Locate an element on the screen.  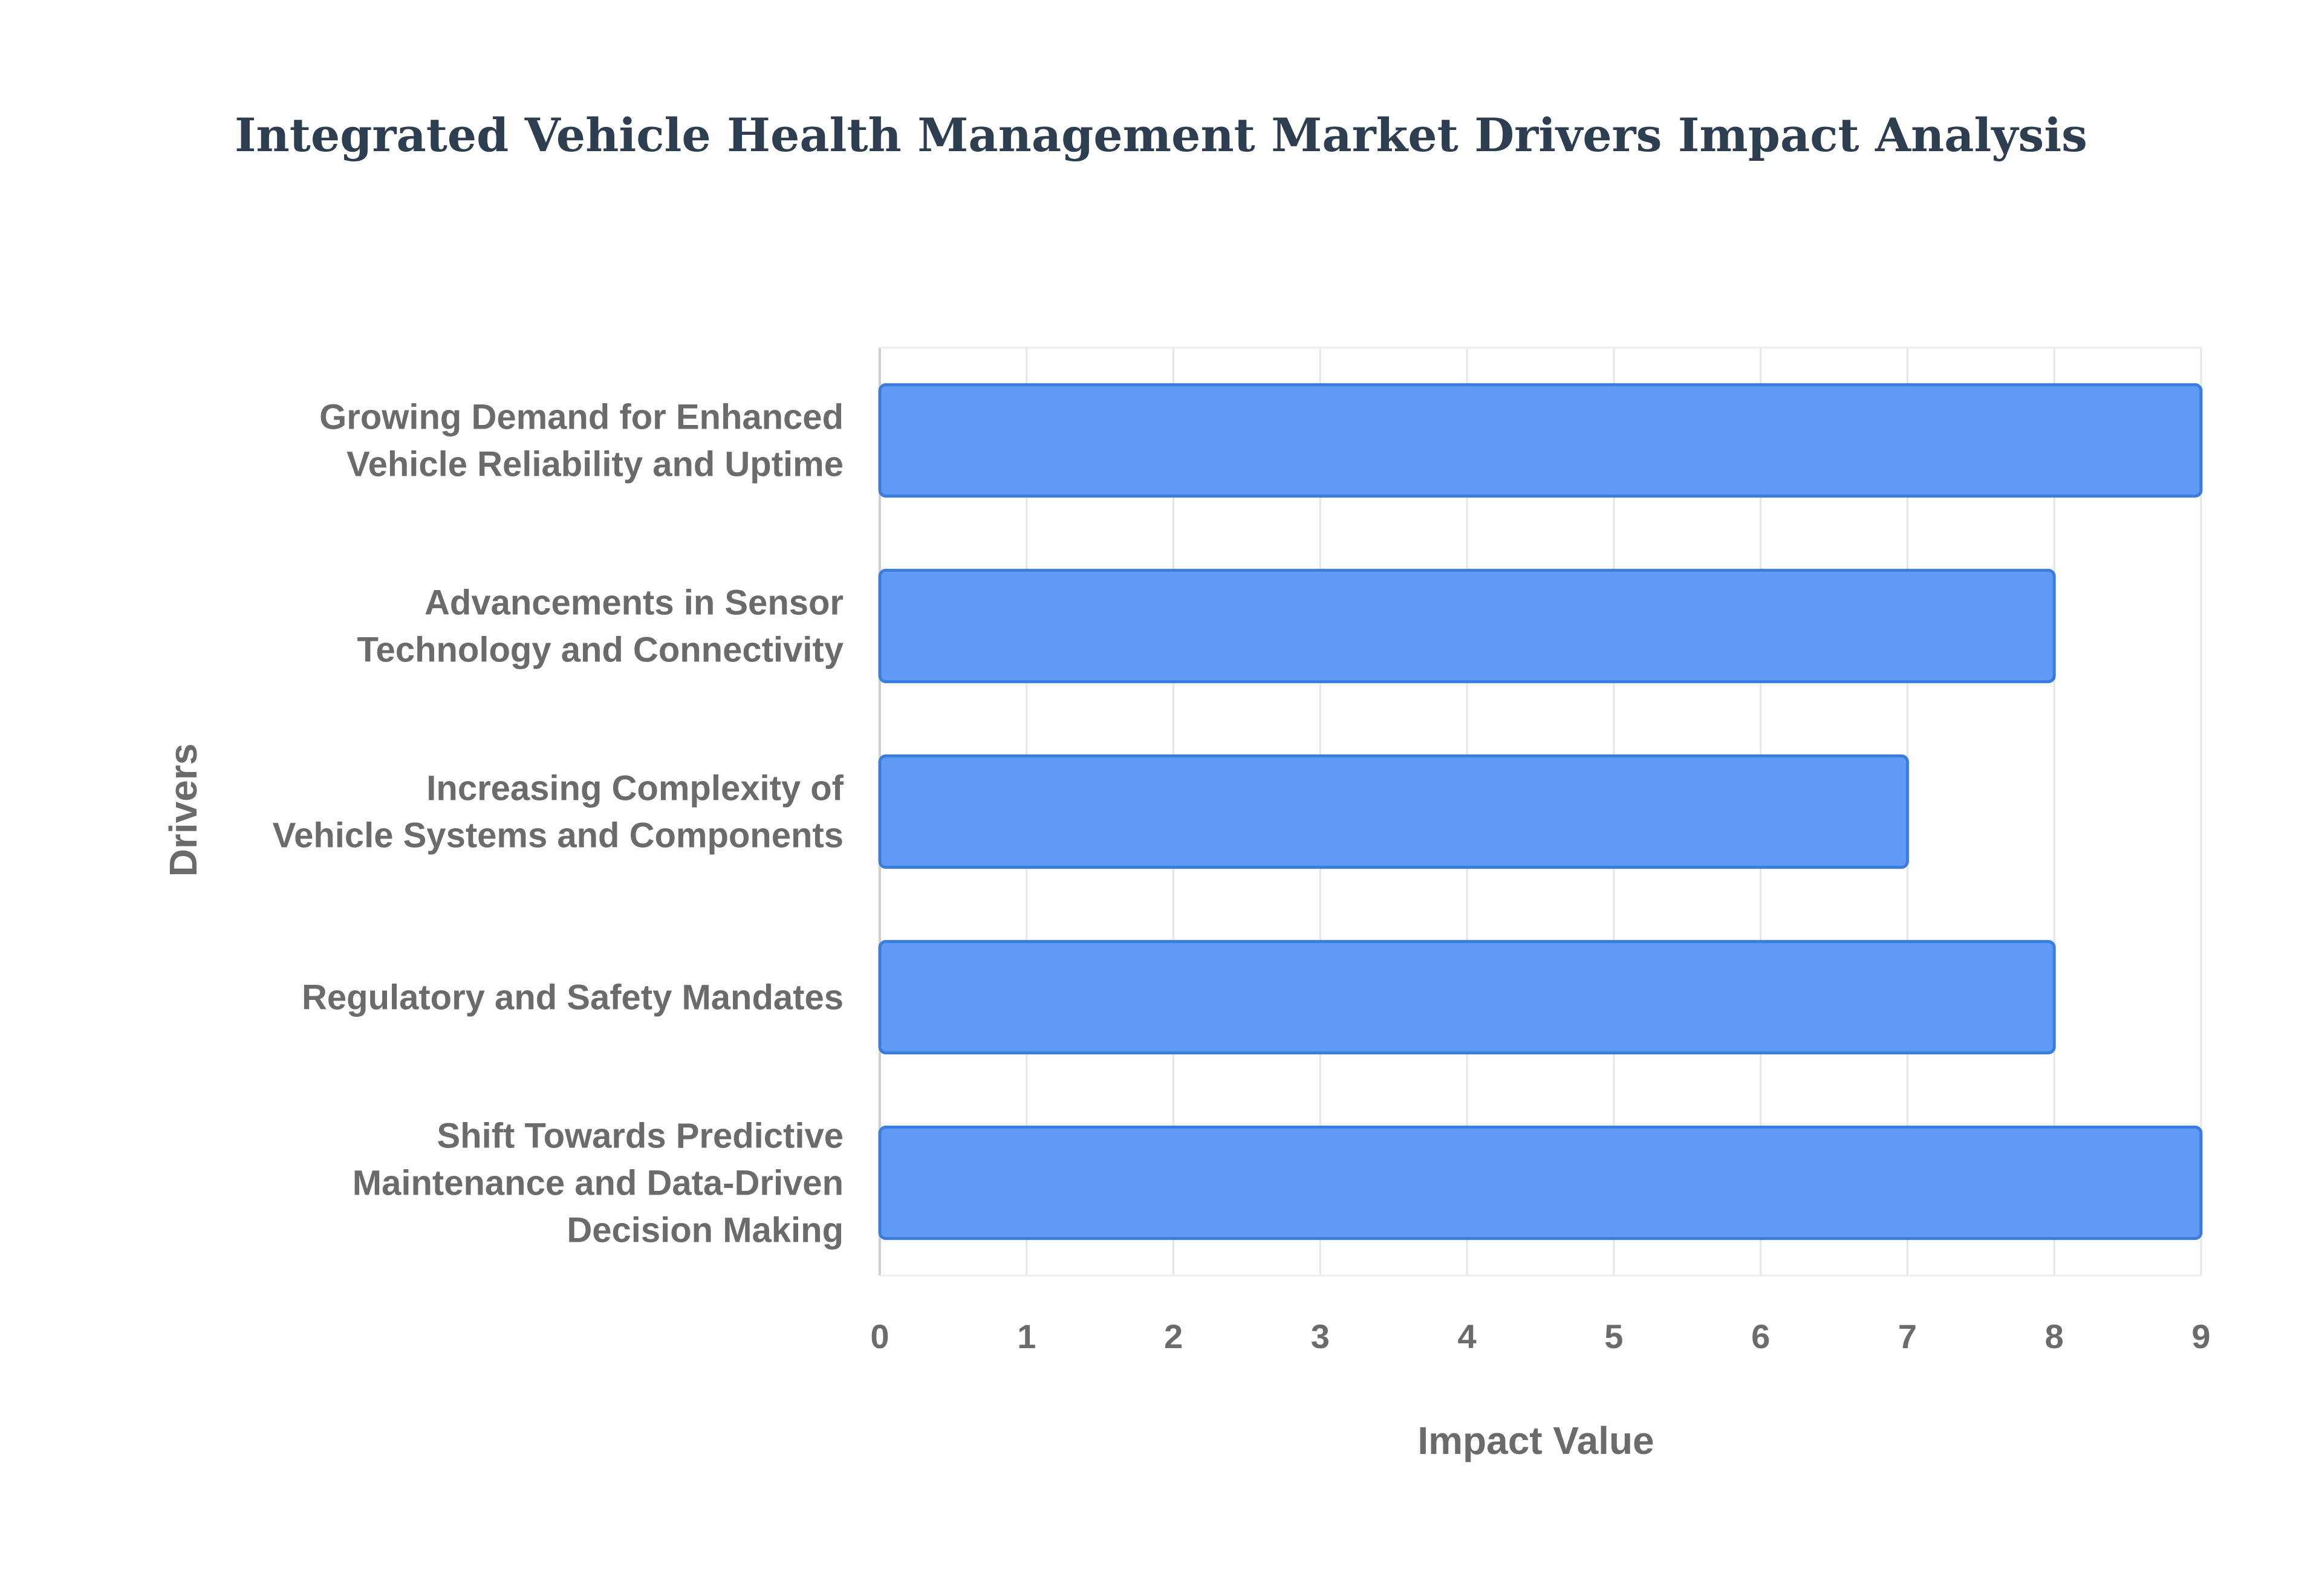
x-tick-label: 8 is located at coordinates (2054, 1336).